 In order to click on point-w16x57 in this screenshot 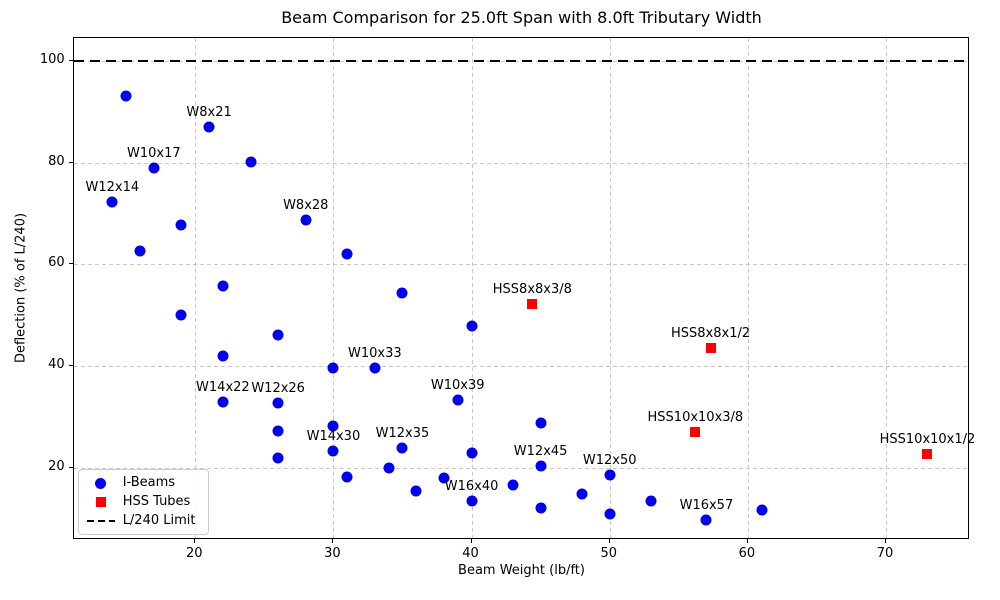, I will do `click(706, 520)`.